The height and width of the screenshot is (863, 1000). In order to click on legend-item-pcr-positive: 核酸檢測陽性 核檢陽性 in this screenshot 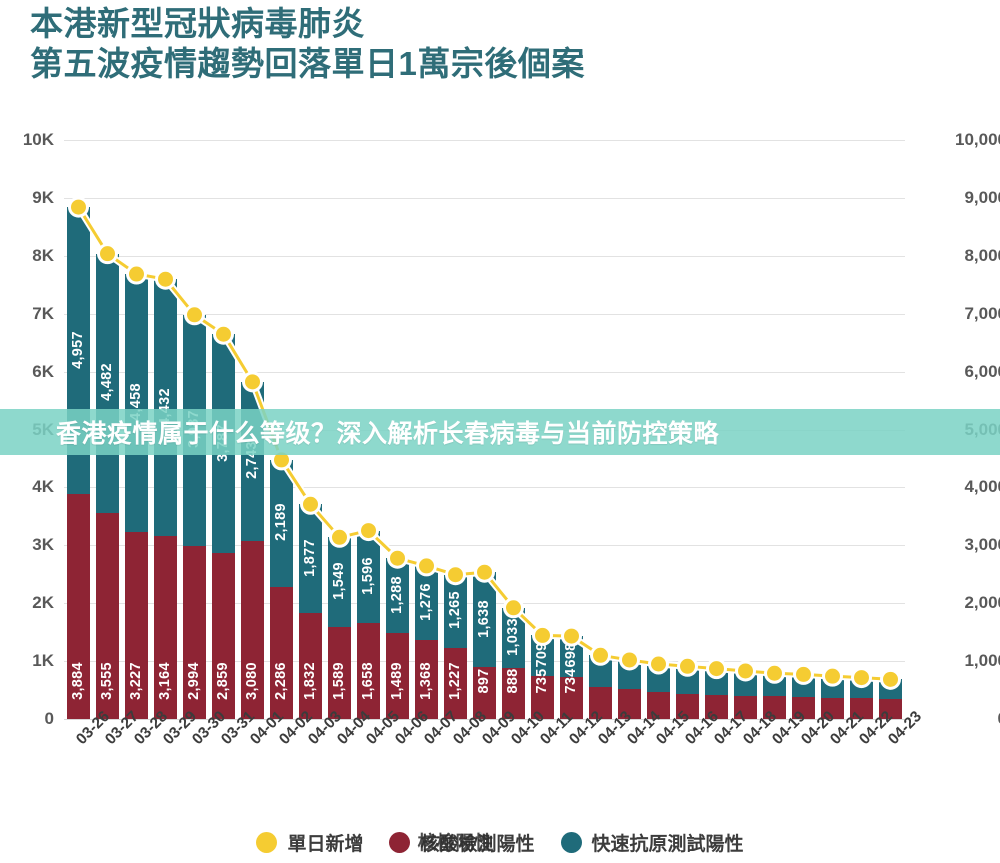, I will do `click(462, 842)`.